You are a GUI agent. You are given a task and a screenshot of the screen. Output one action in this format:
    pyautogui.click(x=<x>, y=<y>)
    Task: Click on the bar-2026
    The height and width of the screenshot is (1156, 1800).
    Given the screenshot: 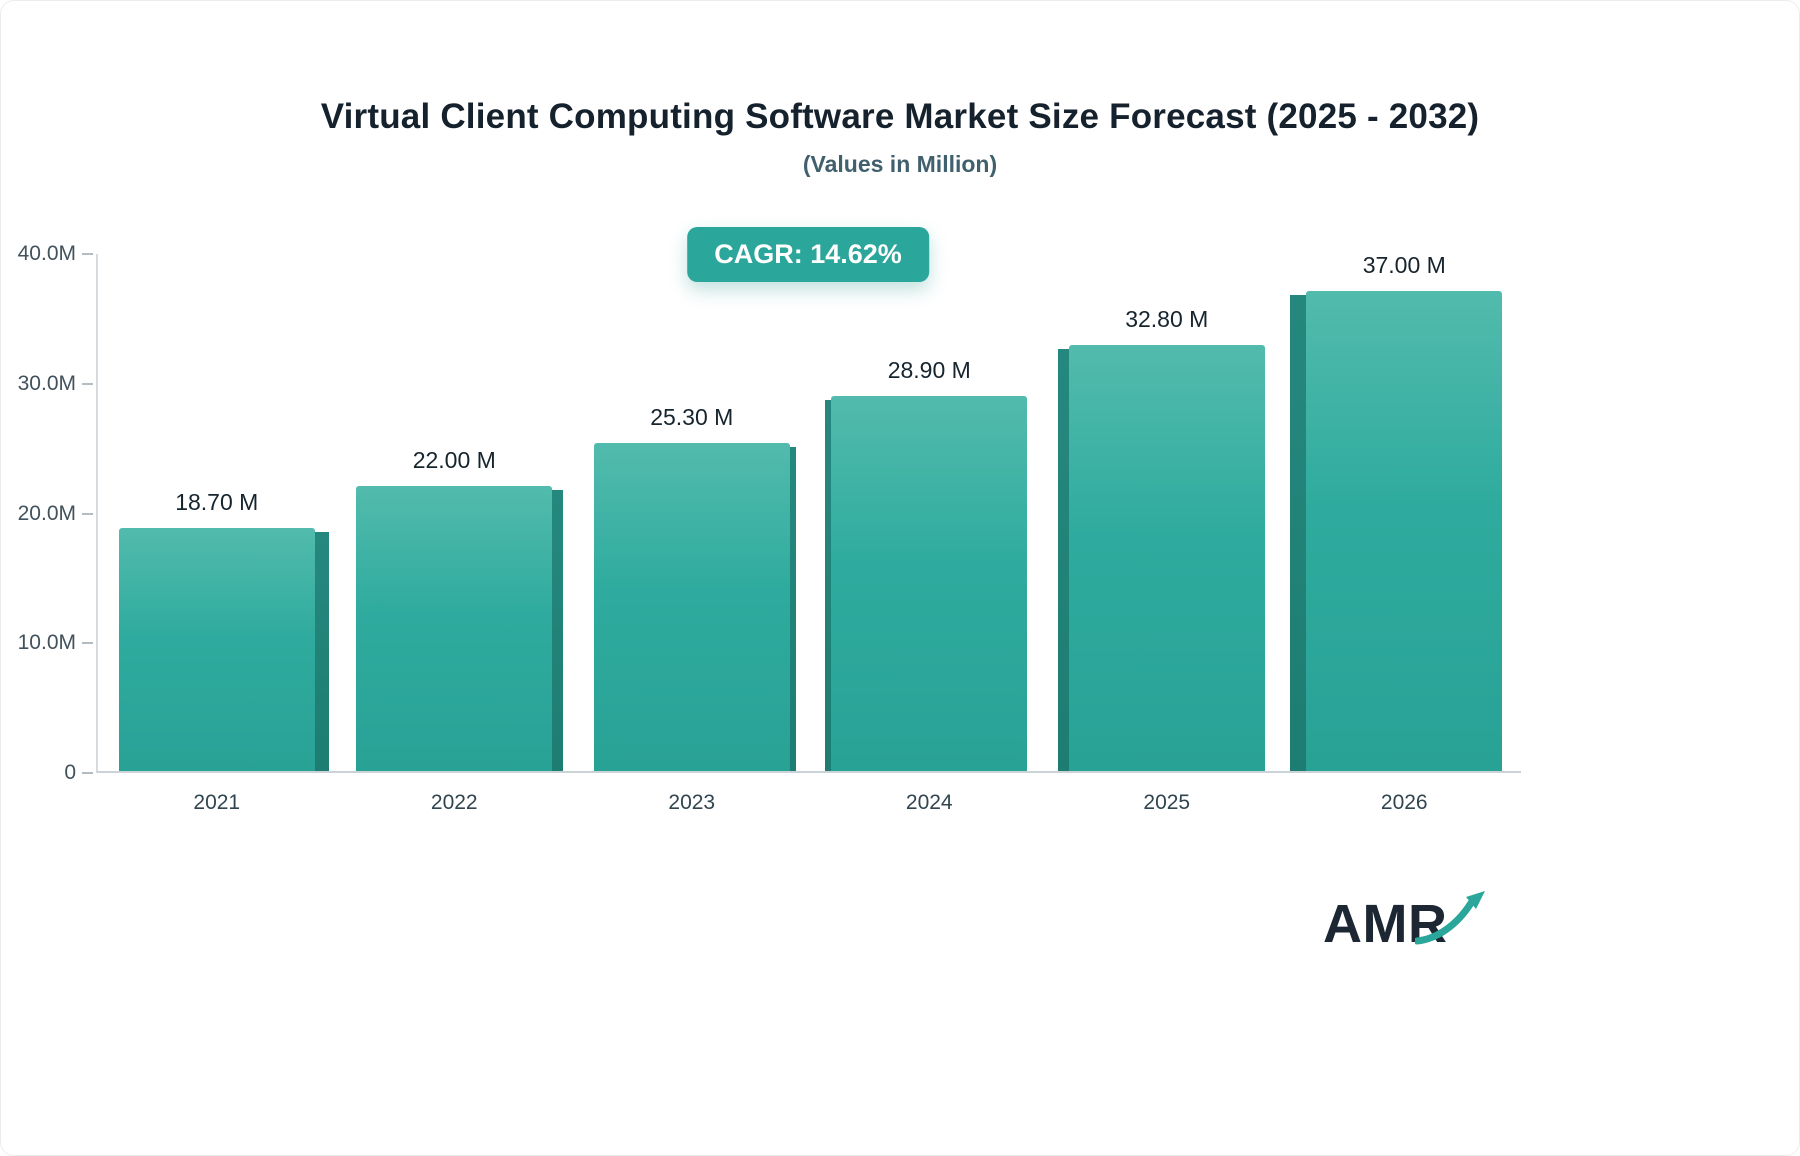 What is the action you would take?
    pyautogui.click(x=1404, y=530)
    